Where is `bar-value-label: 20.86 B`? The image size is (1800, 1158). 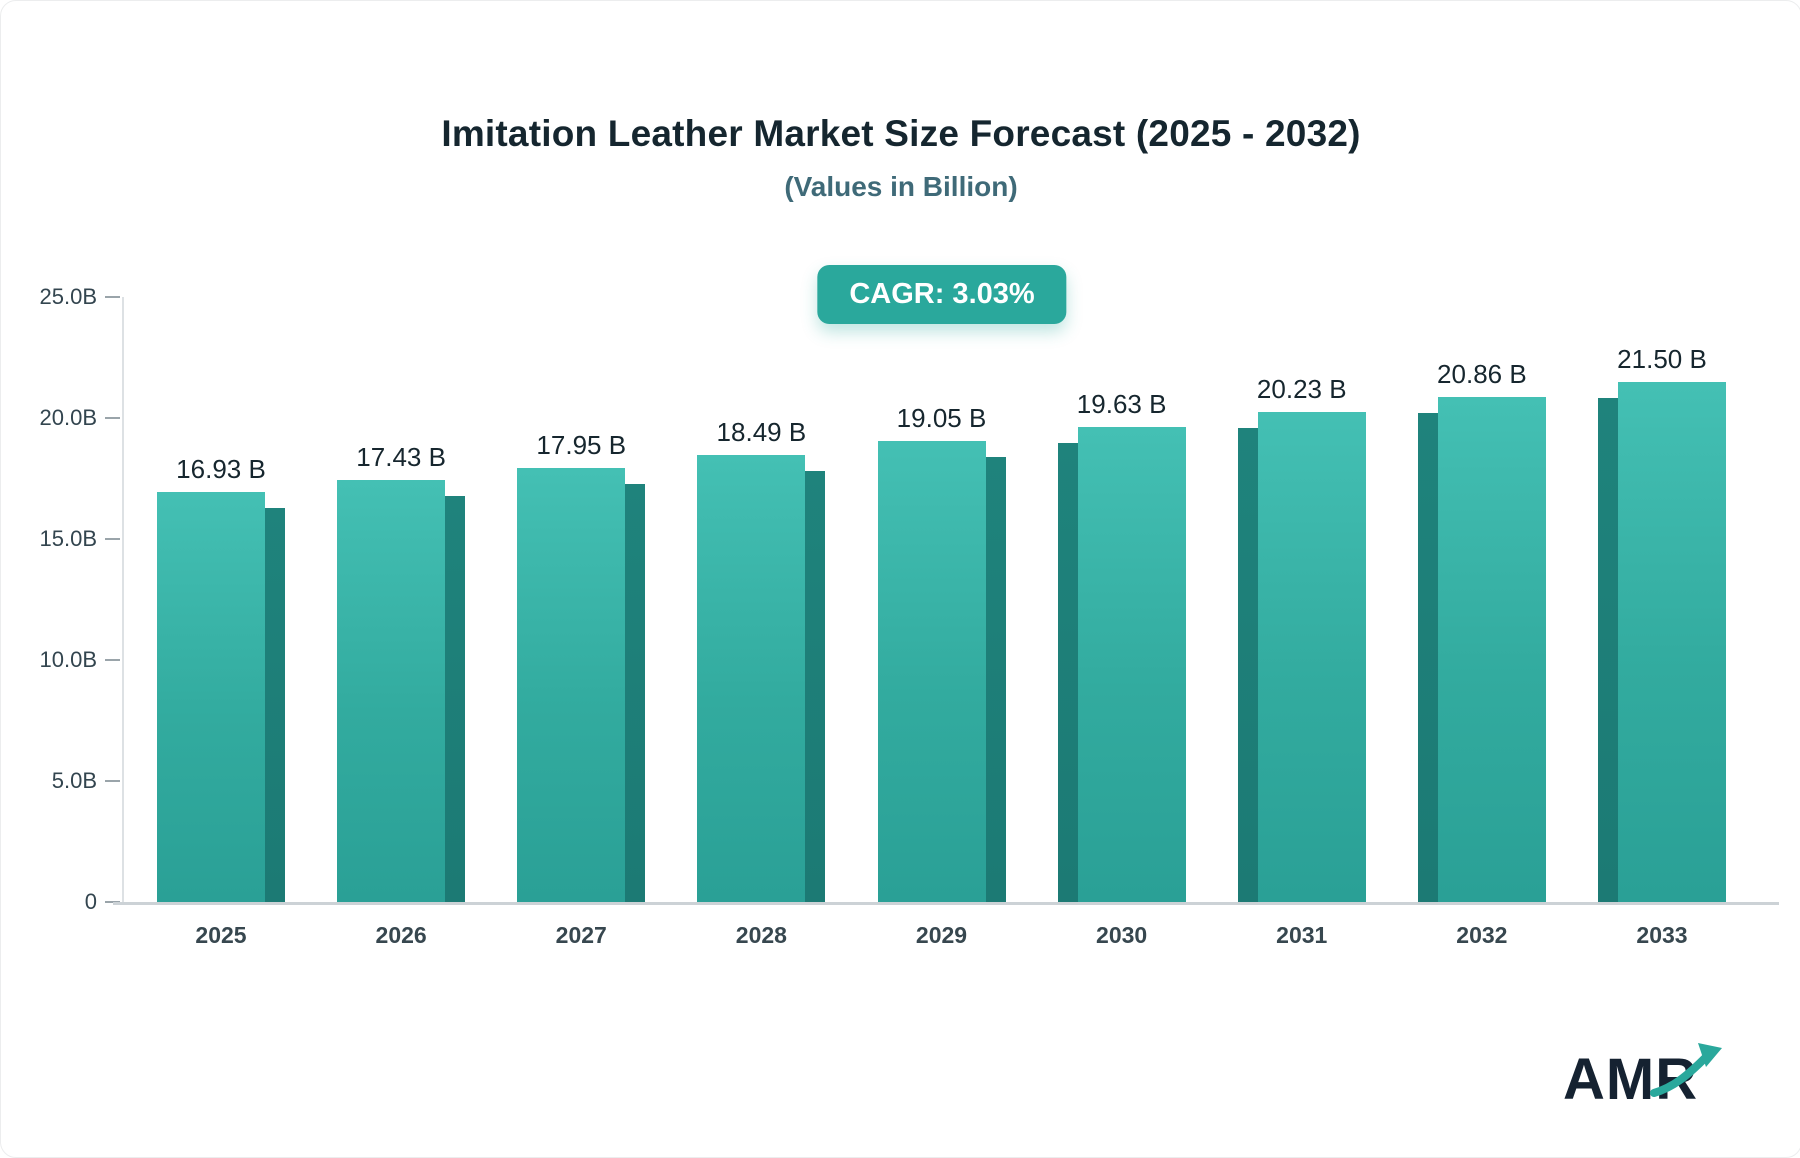
bar-value-label: 20.86 B is located at coordinates (1482, 374).